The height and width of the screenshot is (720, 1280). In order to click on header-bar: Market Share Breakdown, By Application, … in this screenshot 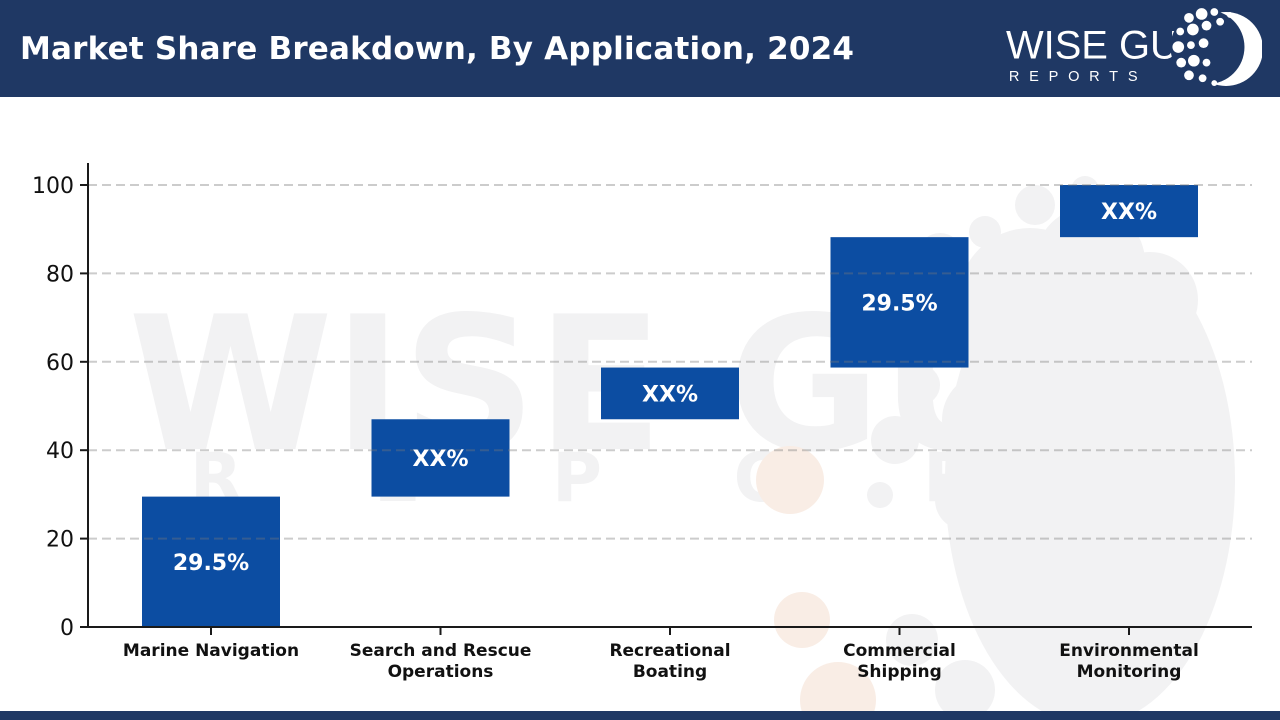, I will do `click(640, 48)`.